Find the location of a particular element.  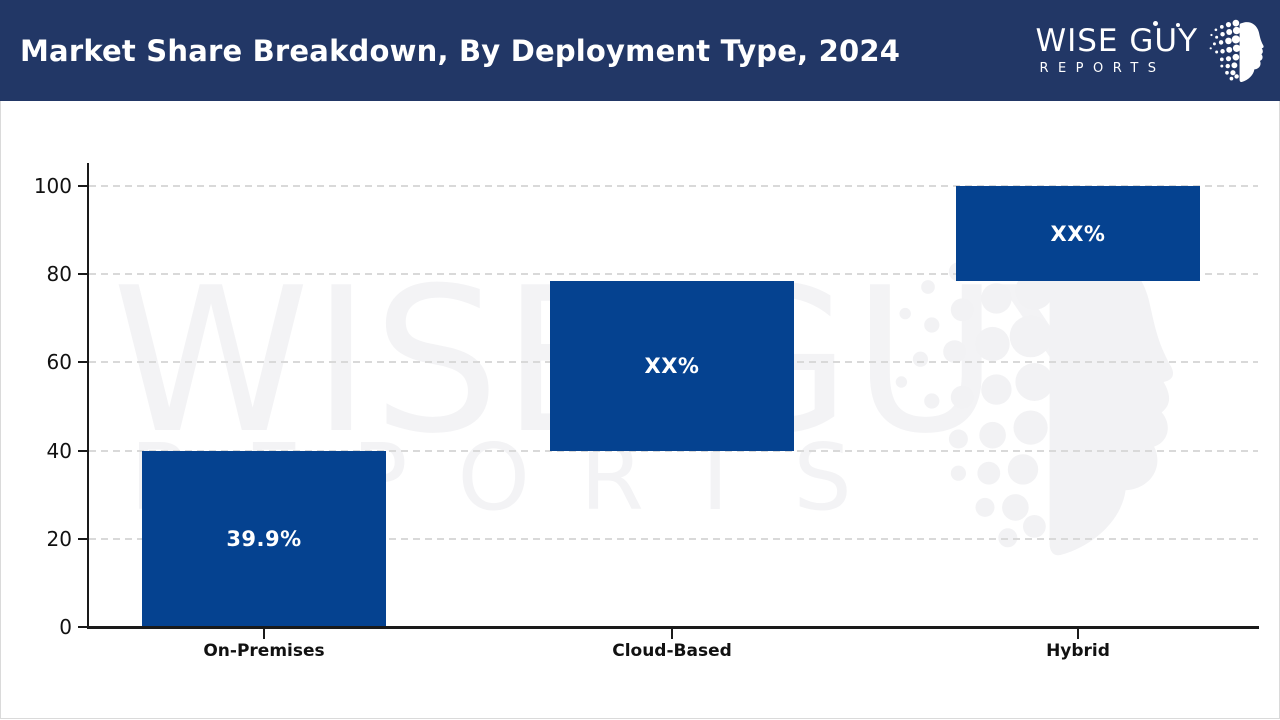

logo-text: WISE GUY REPORTS is located at coordinates (1116, 48).